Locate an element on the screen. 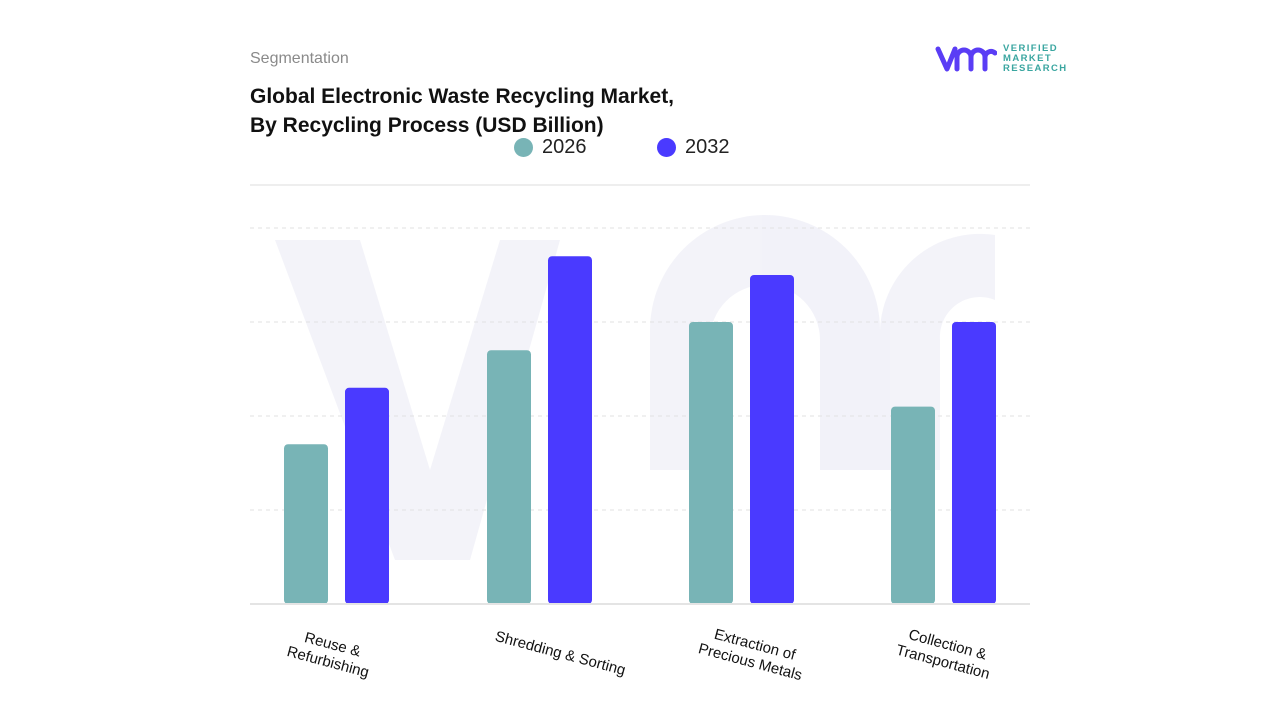  segment-label: Segmentation is located at coordinates (299, 58).